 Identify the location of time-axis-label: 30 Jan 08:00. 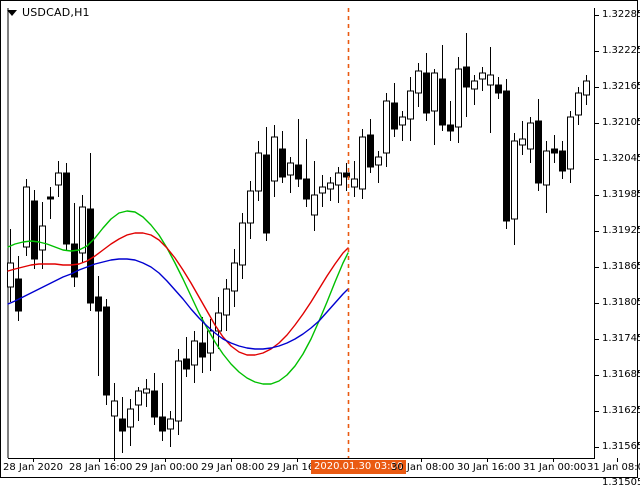
(423, 467).